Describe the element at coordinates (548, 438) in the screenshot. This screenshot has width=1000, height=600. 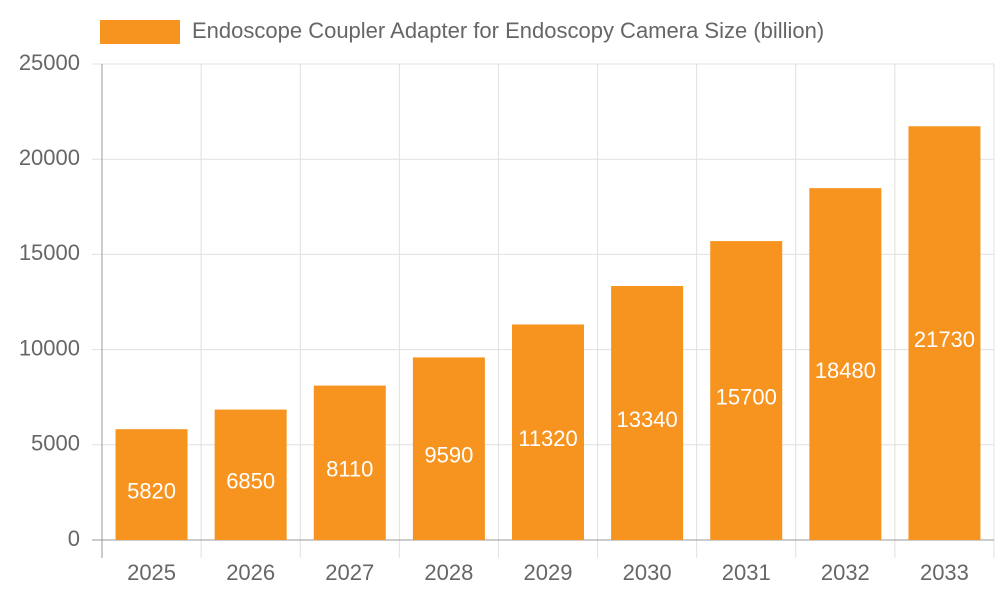
I see `value-label: 11320` at that location.